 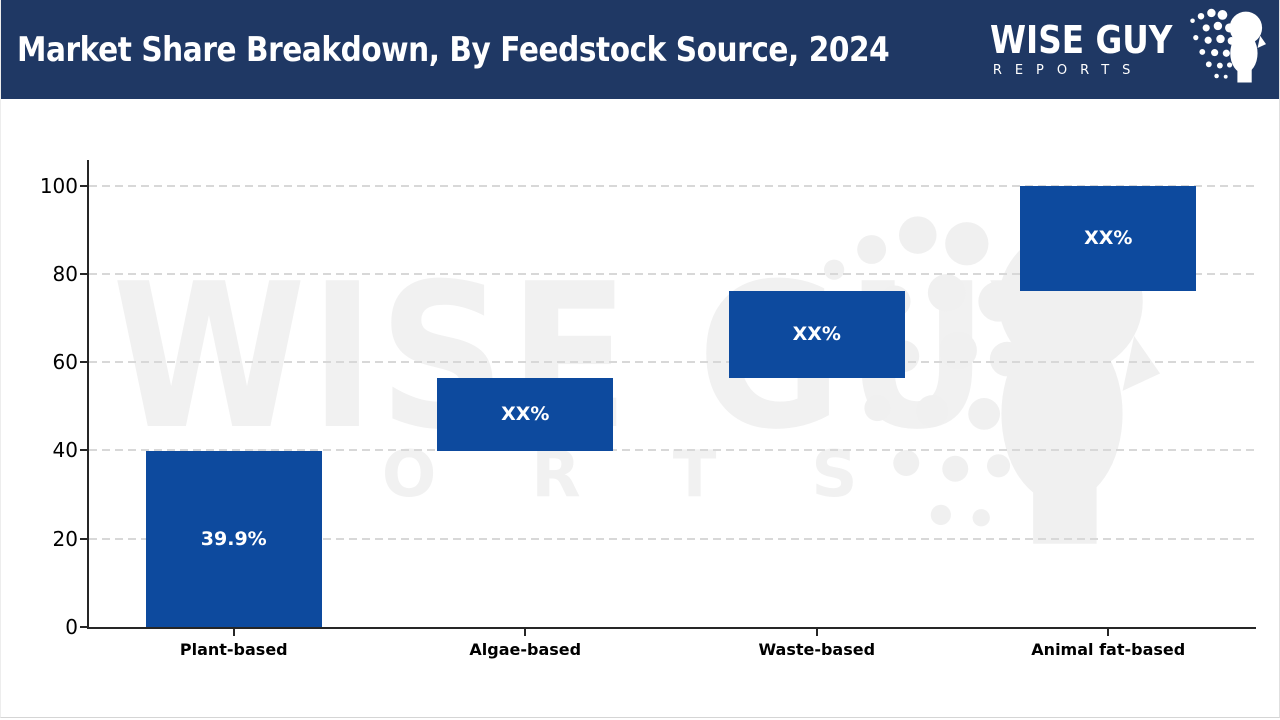 What do you see at coordinates (233, 649) in the screenshot?
I see `category-label-plant-based: Plant-based` at bounding box center [233, 649].